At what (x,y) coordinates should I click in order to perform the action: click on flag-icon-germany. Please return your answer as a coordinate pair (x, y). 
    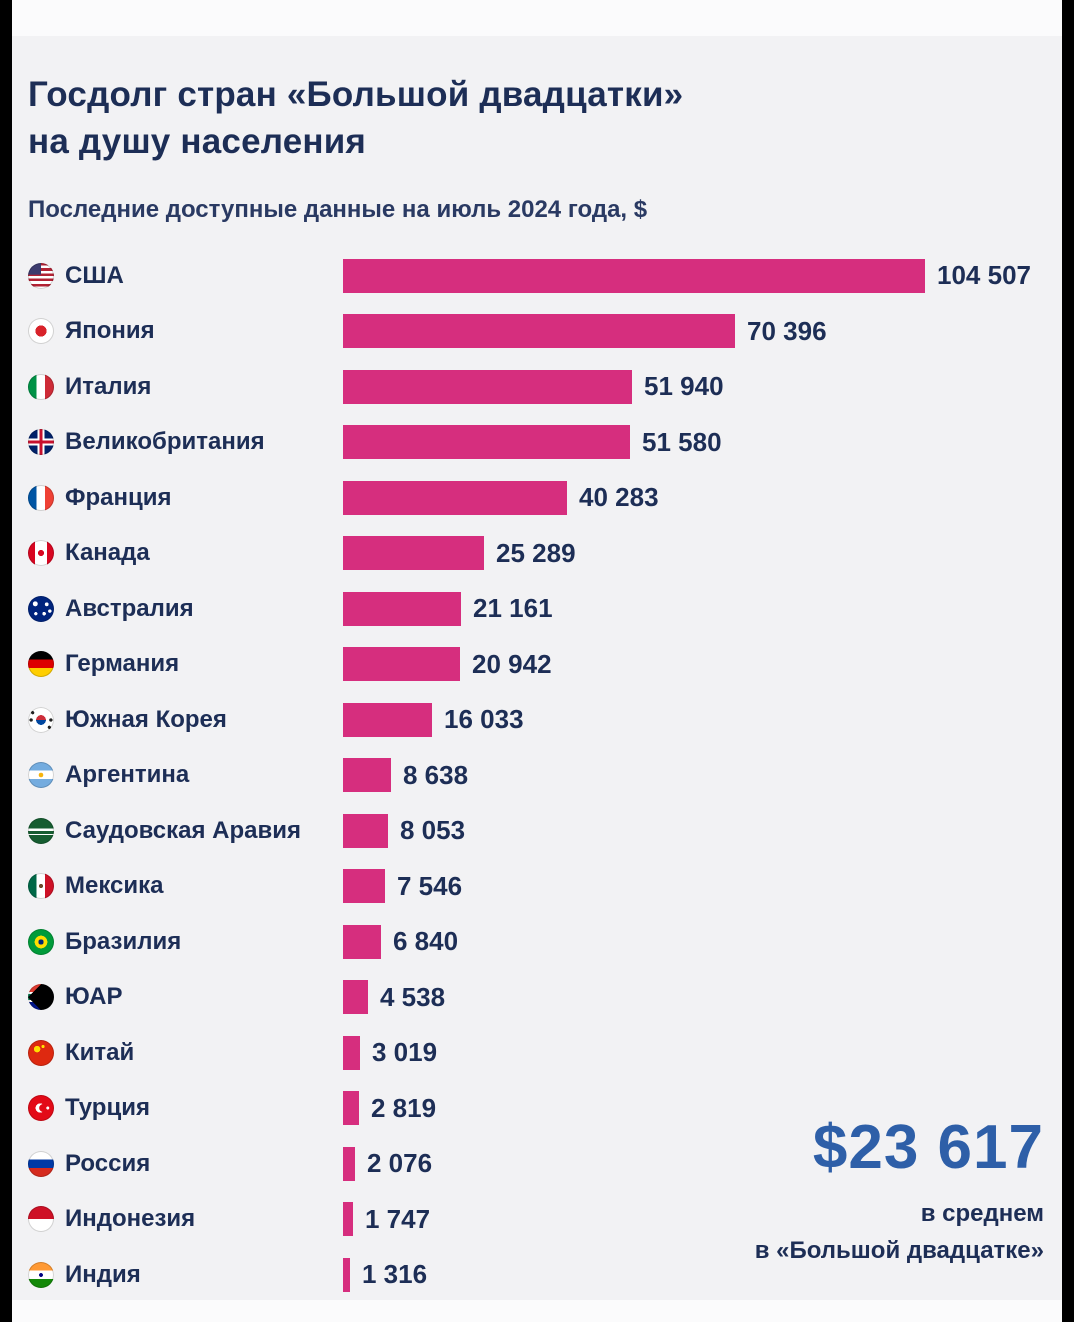
    Looking at the image, I should click on (41, 664).